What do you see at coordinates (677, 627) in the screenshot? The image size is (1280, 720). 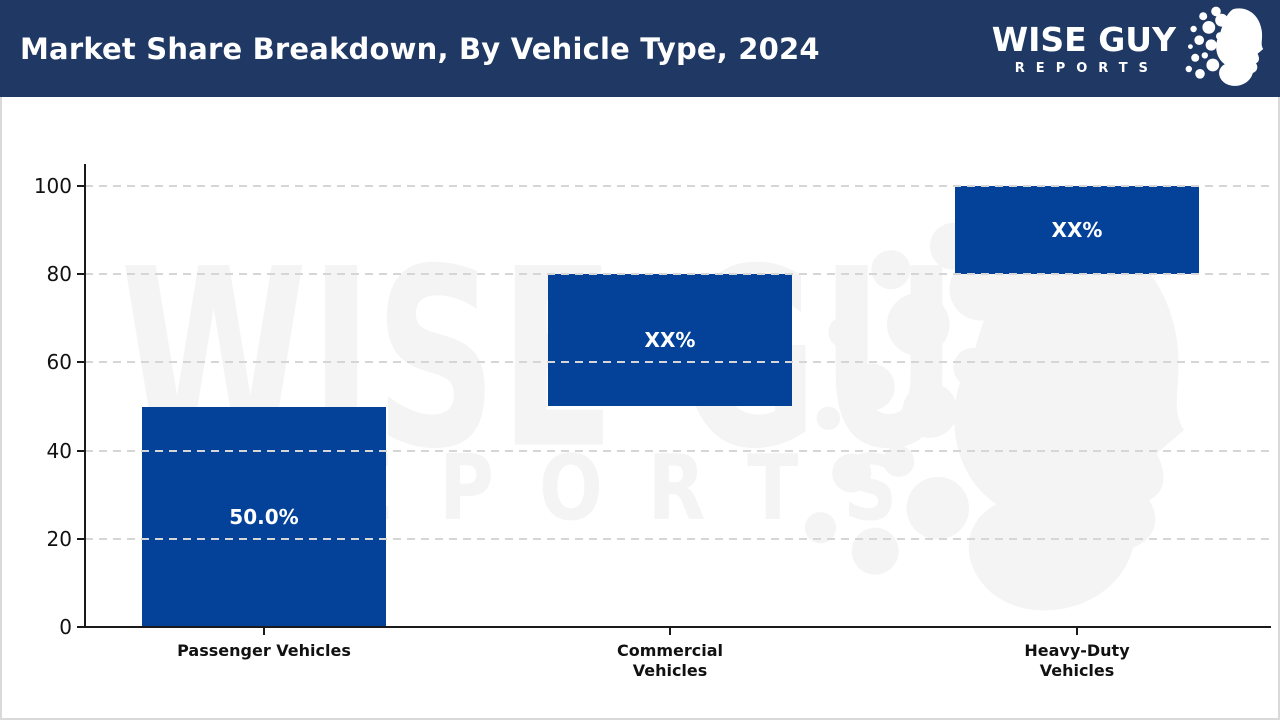 I see `x-axis-spine` at bounding box center [677, 627].